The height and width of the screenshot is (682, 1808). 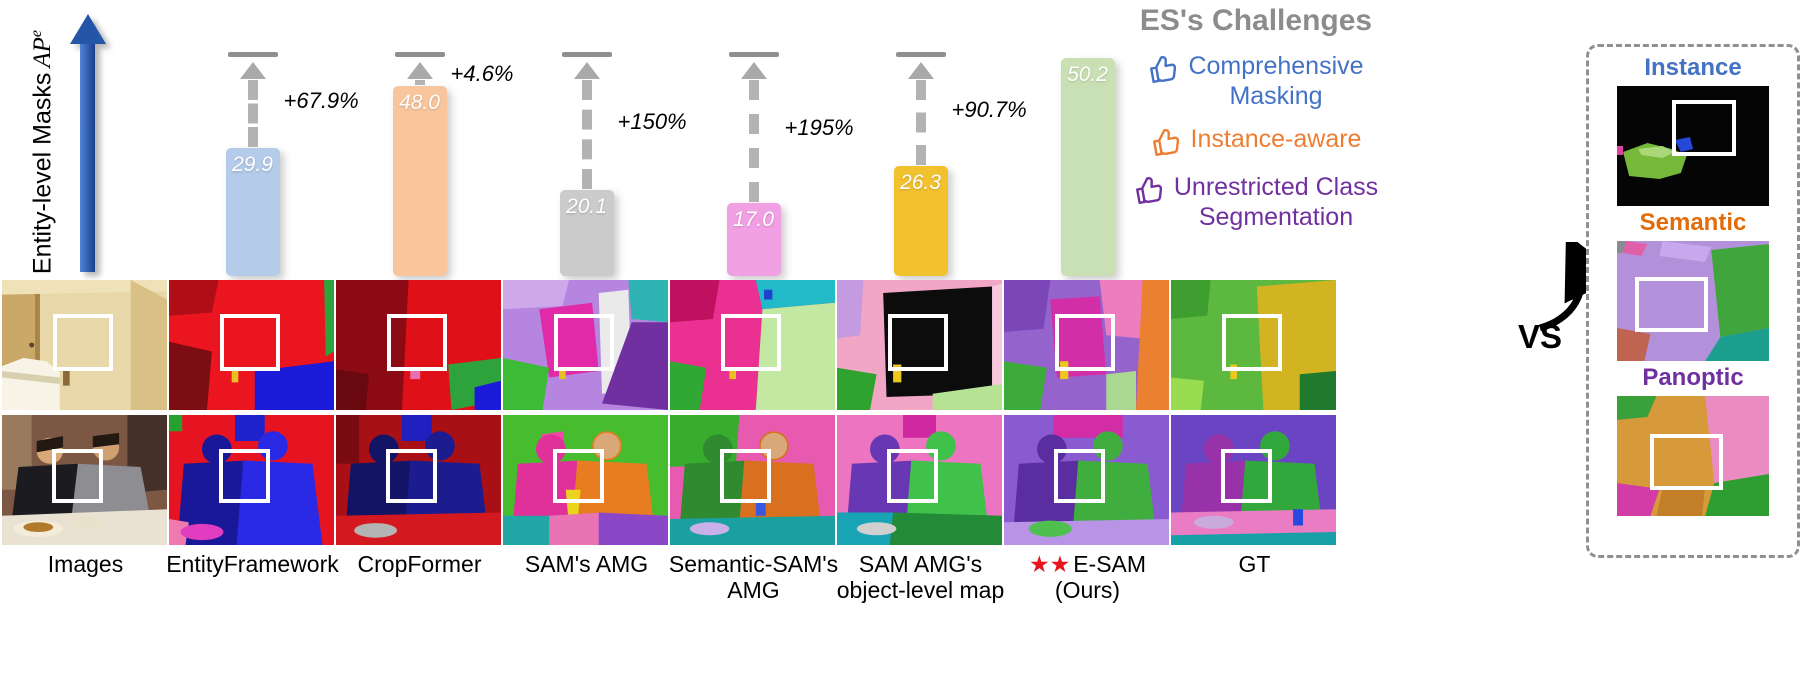 What do you see at coordinates (1276, 95) in the screenshot?
I see `challenge-label-line: Masking` at bounding box center [1276, 95].